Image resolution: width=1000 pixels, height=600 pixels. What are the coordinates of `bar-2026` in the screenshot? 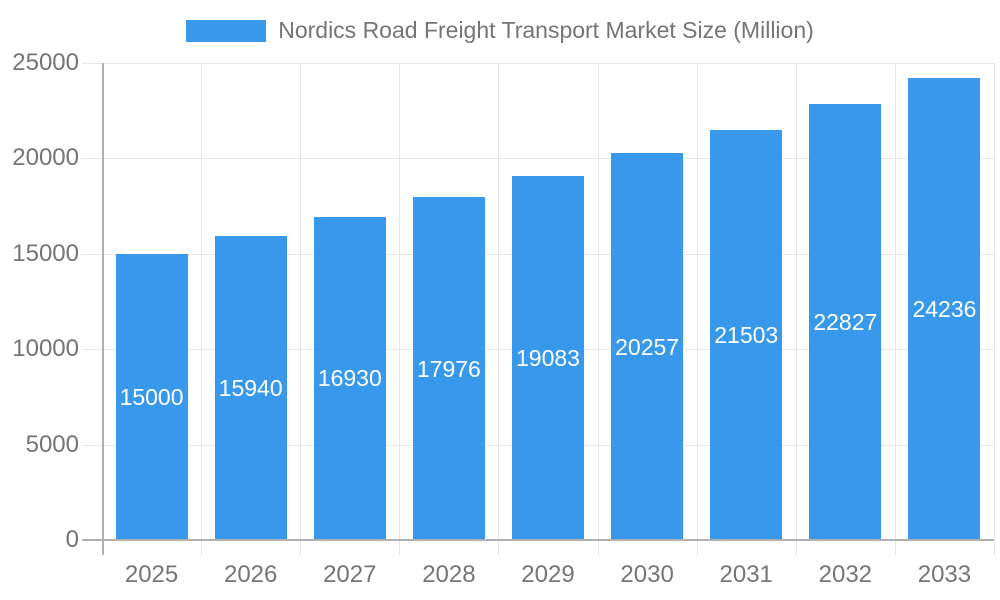 It's located at (250, 387).